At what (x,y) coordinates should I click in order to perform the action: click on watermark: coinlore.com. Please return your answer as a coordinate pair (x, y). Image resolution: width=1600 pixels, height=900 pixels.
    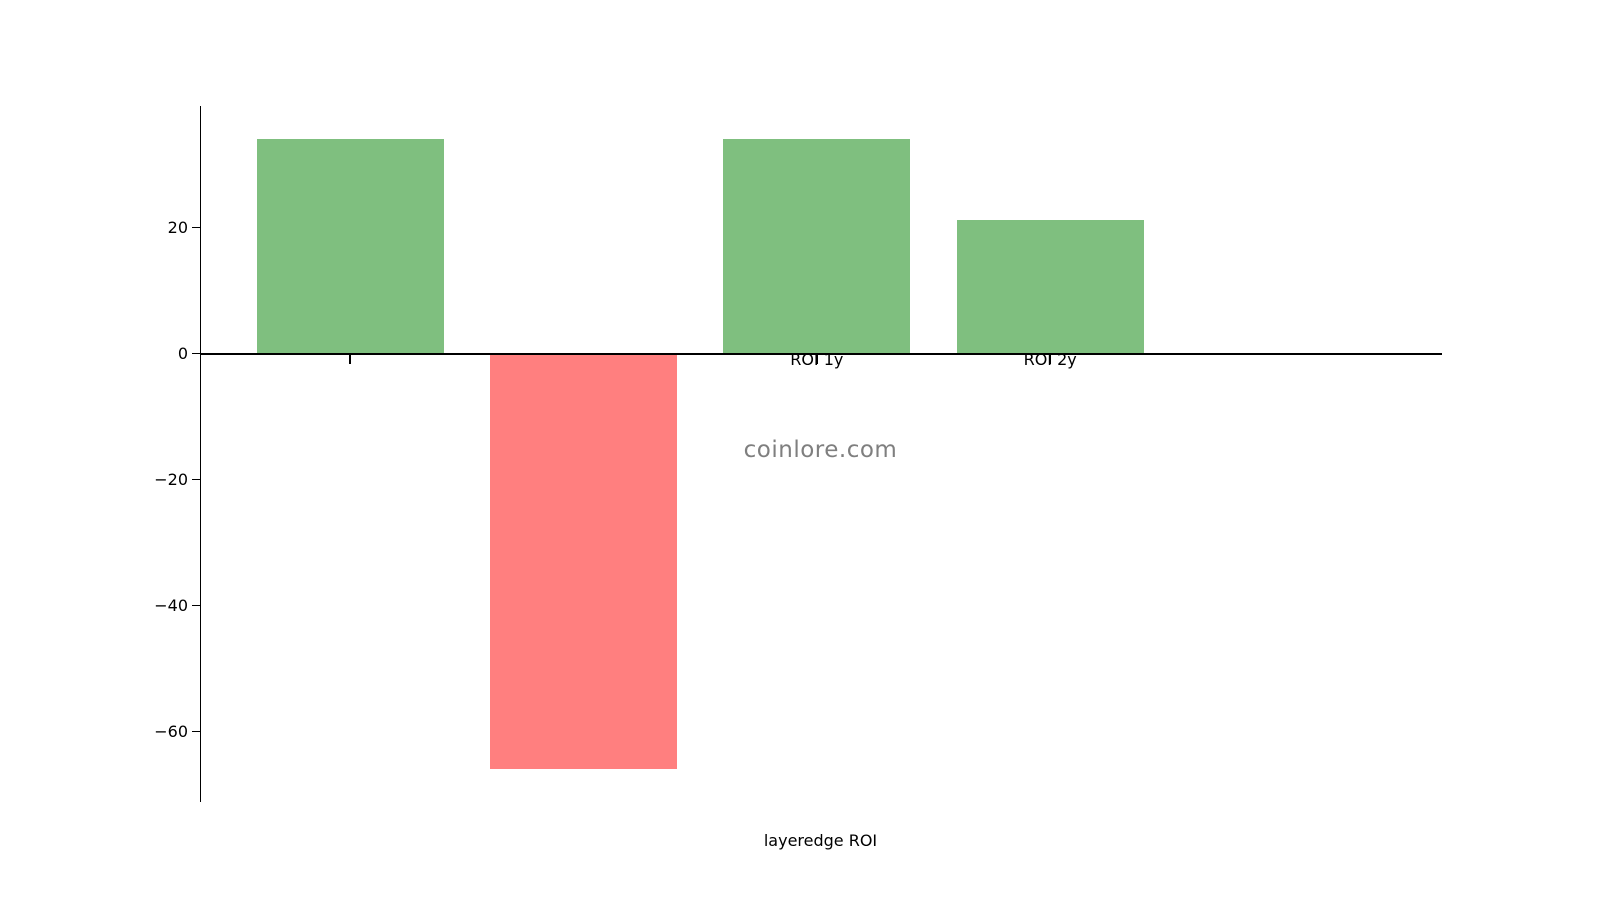
    Looking at the image, I should click on (820, 450).